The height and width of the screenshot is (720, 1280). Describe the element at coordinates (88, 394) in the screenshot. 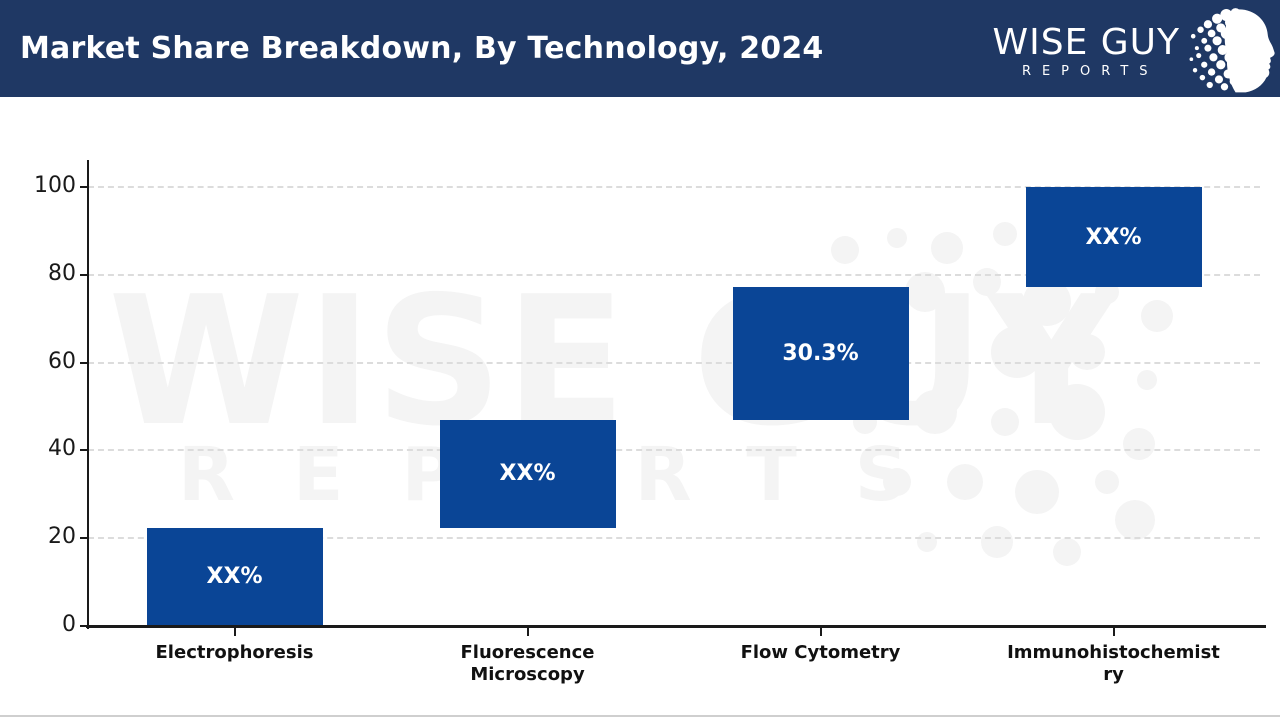

I see `y-axis-line` at that location.